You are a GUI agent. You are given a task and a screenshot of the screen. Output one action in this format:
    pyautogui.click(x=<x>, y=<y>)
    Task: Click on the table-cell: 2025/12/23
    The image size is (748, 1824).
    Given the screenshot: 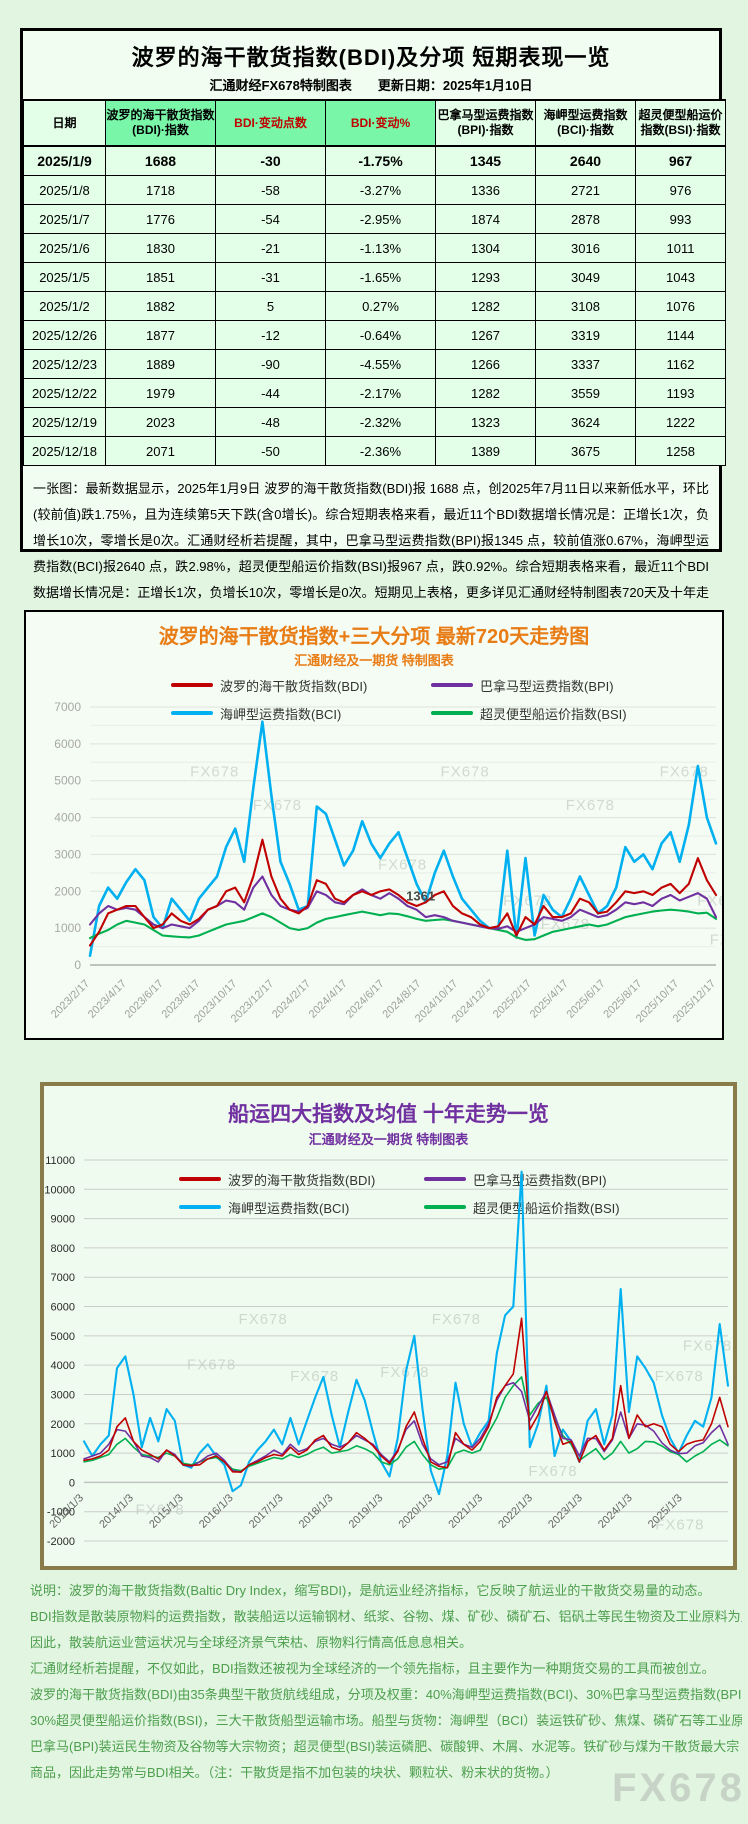 What is the action you would take?
    pyautogui.click(x=64, y=364)
    